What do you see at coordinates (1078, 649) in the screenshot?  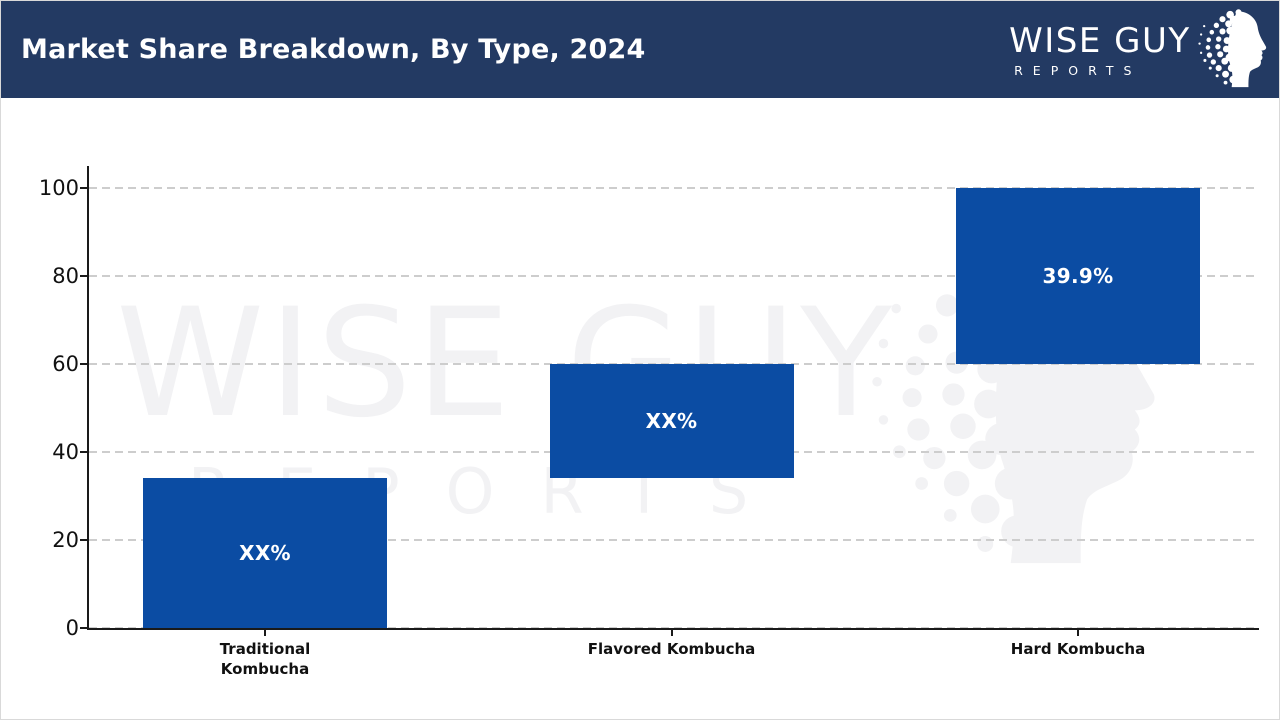 I see `x-category-label: Hard Kombucha` at bounding box center [1078, 649].